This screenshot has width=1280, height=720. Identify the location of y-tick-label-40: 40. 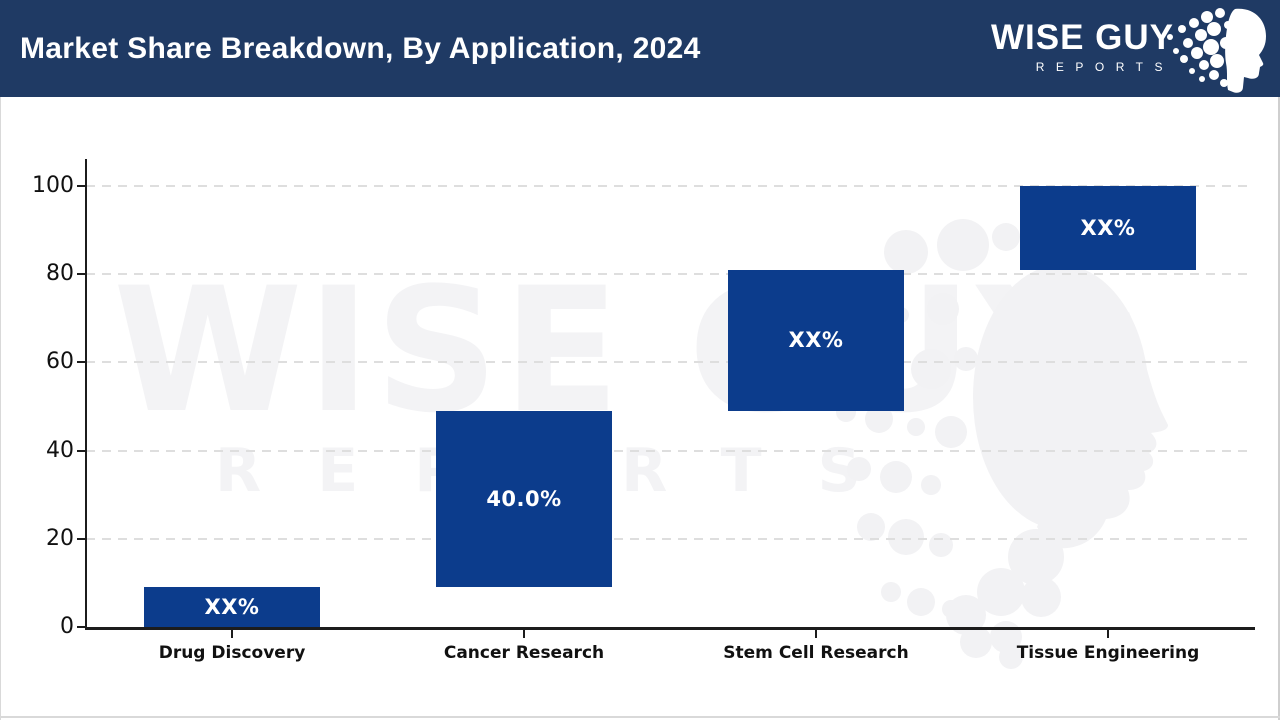
(60, 450).